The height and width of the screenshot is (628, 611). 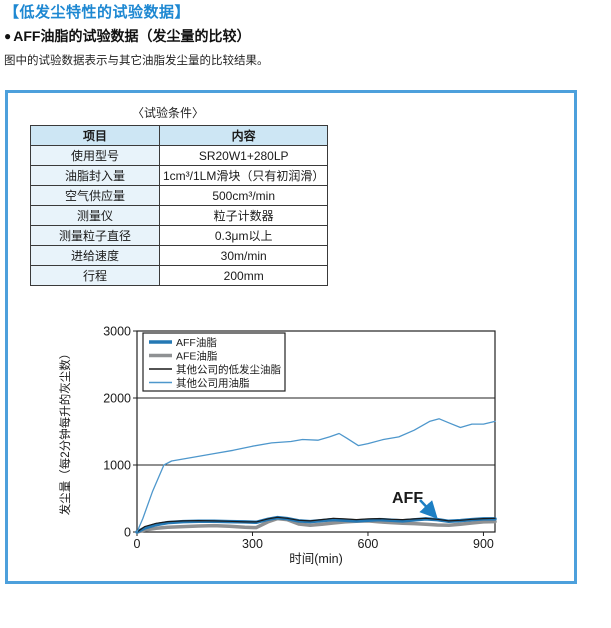 I want to click on x-tick-label: 0, so click(x=137, y=544).